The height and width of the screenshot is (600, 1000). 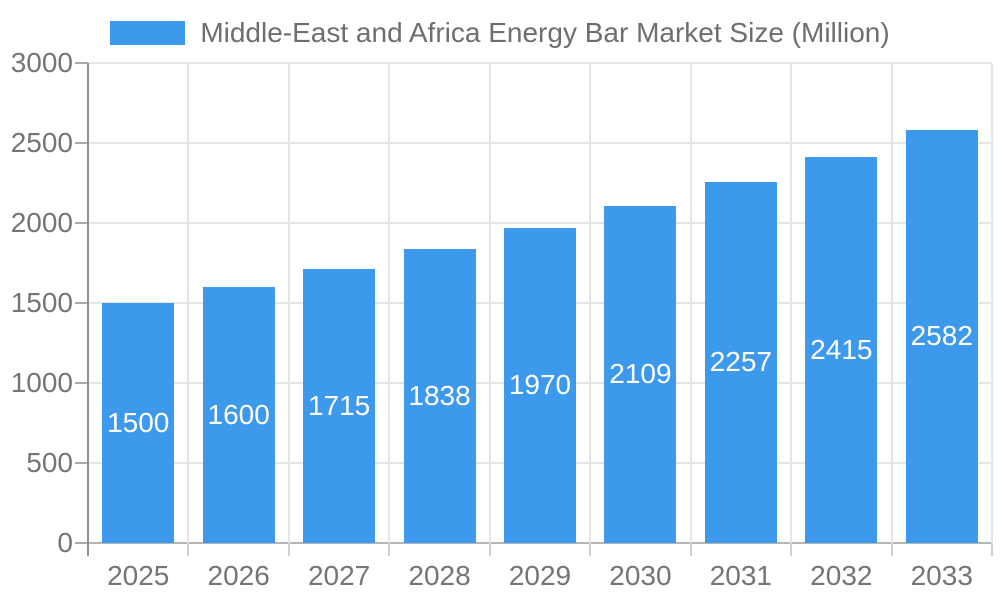 What do you see at coordinates (941, 575) in the screenshot?
I see `x-axis-label: 2033` at bounding box center [941, 575].